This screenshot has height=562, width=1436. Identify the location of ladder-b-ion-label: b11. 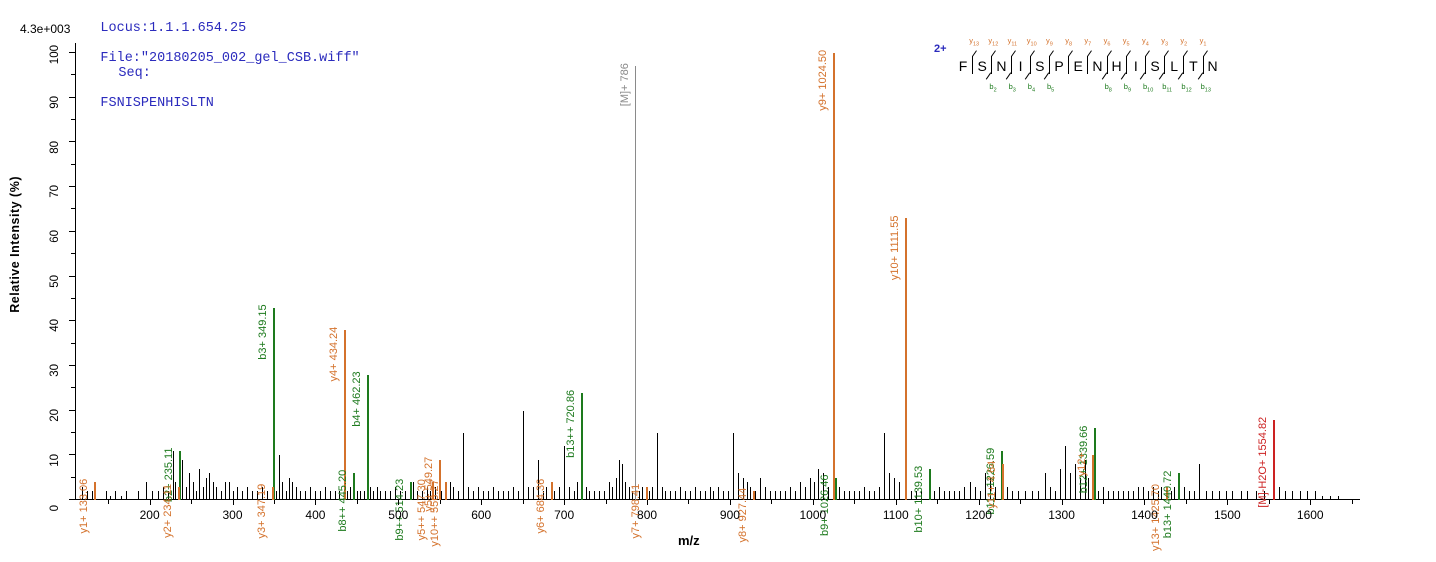
(1167, 88).